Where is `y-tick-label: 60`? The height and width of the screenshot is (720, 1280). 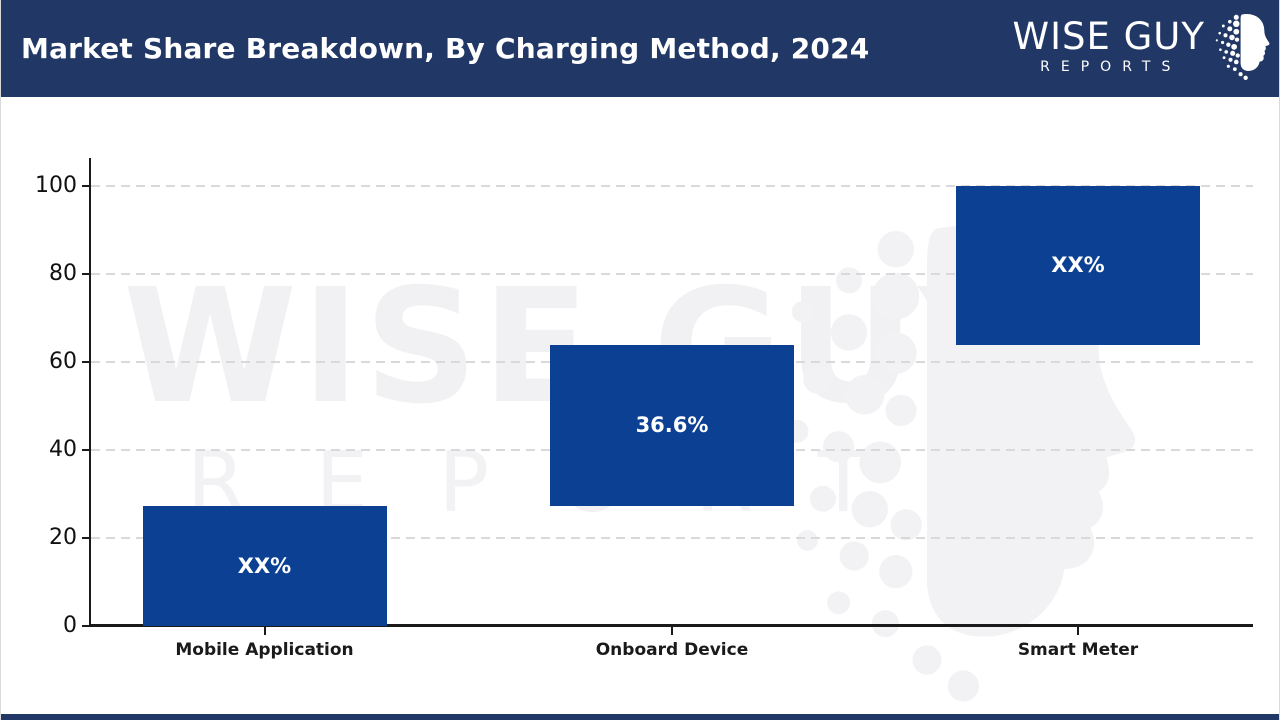
y-tick-label: 60 is located at coordinates (63, 361).